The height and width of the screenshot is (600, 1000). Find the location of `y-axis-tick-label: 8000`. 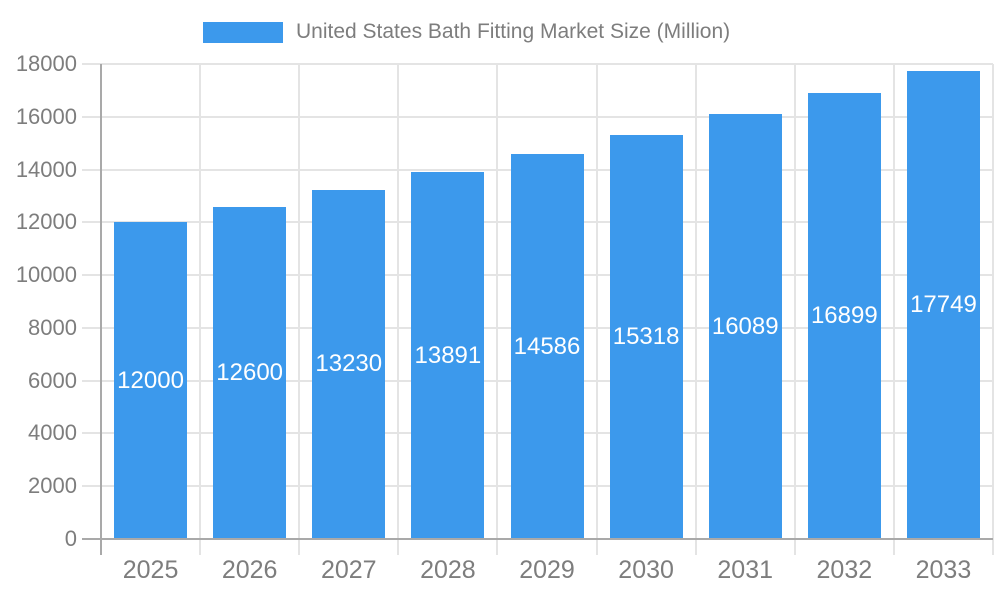

y-axis-tick-label: 8000 is located at coordinates (52, 327).